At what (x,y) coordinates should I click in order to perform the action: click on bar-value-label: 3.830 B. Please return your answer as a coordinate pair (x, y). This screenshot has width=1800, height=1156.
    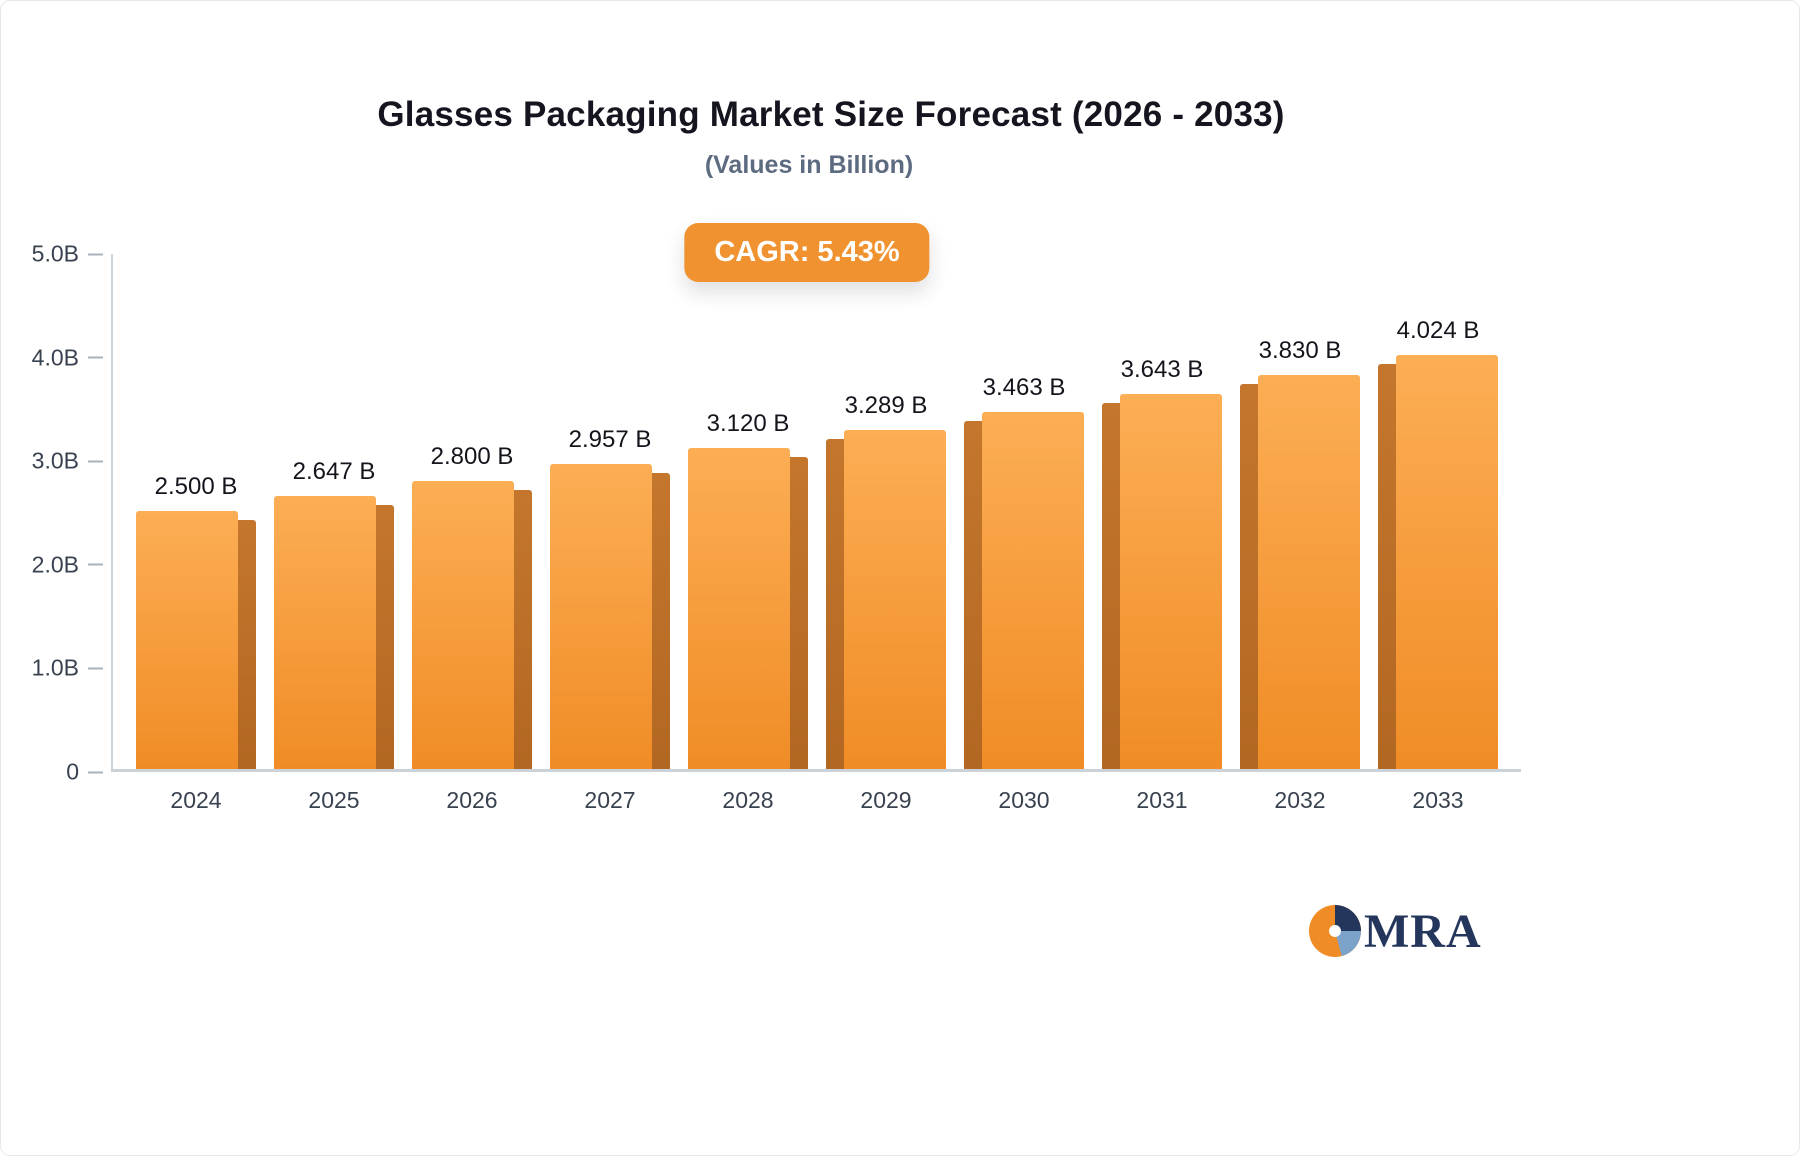
    Looking at the image, I should click on (1300, 350).